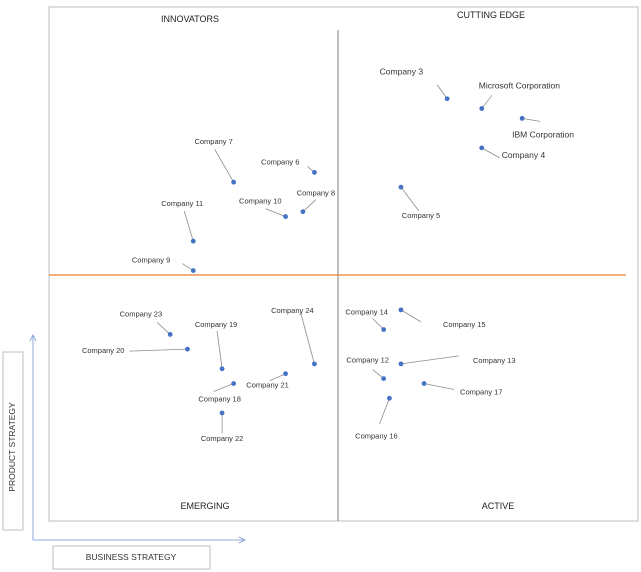 Image resolution: width=641 pixels, height=572 pixels. Describe the element at coordinates (182, 203) in the screenshot. I see `company-label: Company 11` at that location.